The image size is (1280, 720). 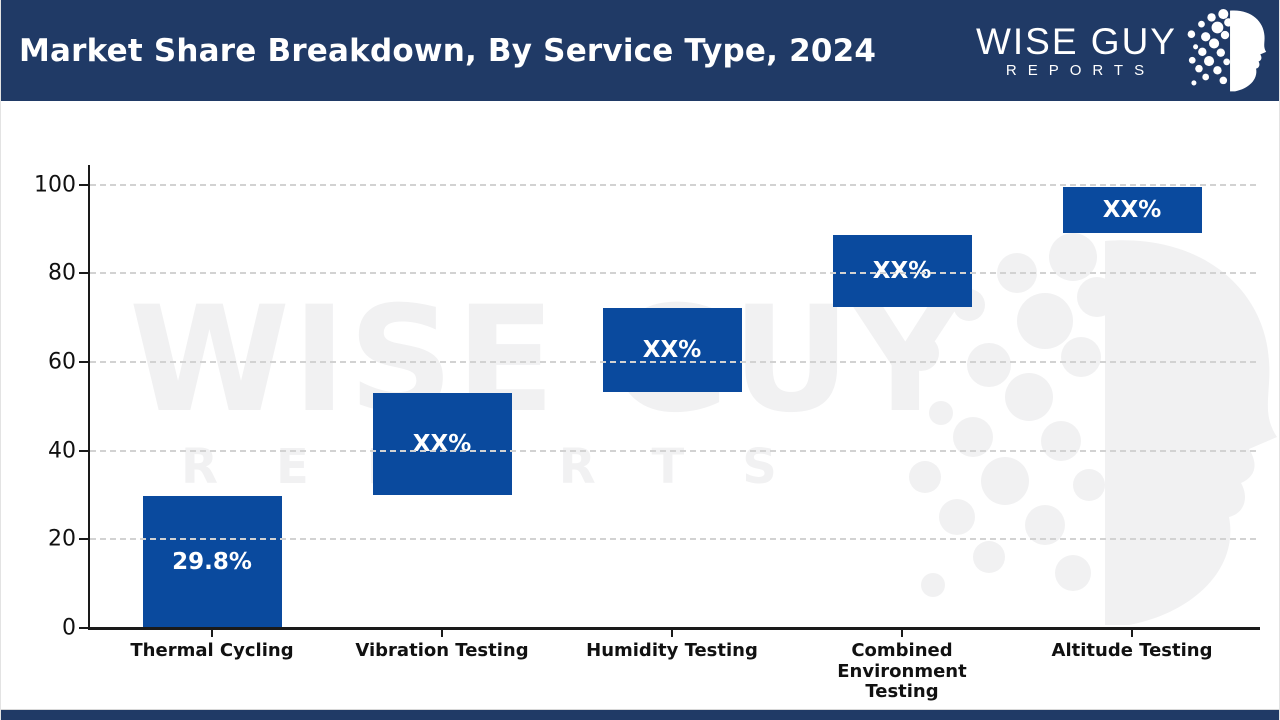 I want to click on logo-reports-label: REPORTS, so click(x=1080, y=70).